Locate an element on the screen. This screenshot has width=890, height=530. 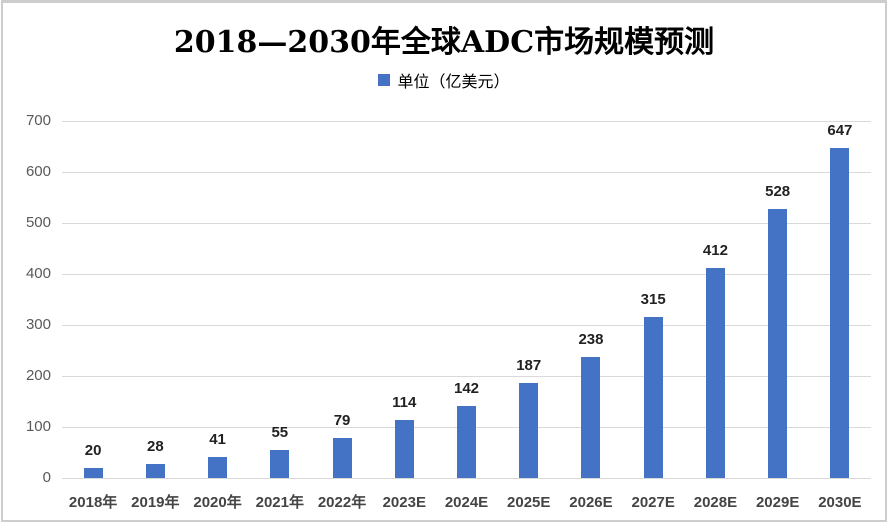
bar-value-label: 528 is located at coordinates (778, 191).